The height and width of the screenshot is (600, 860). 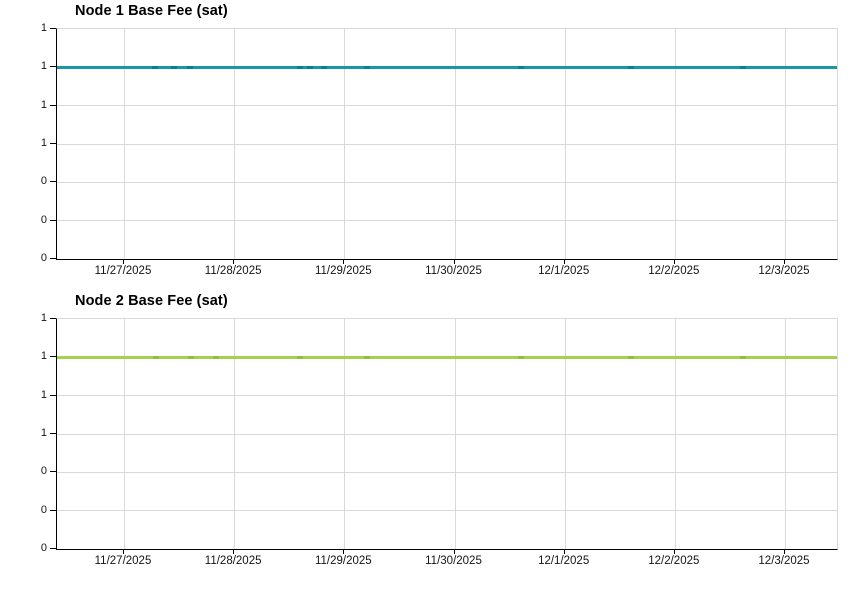 What do you see at coordinates (151, 301) in the screenshot?
I see `chart-title-node-2: Node 2 Base Fee (sat)` at bounding box center [151, 301].